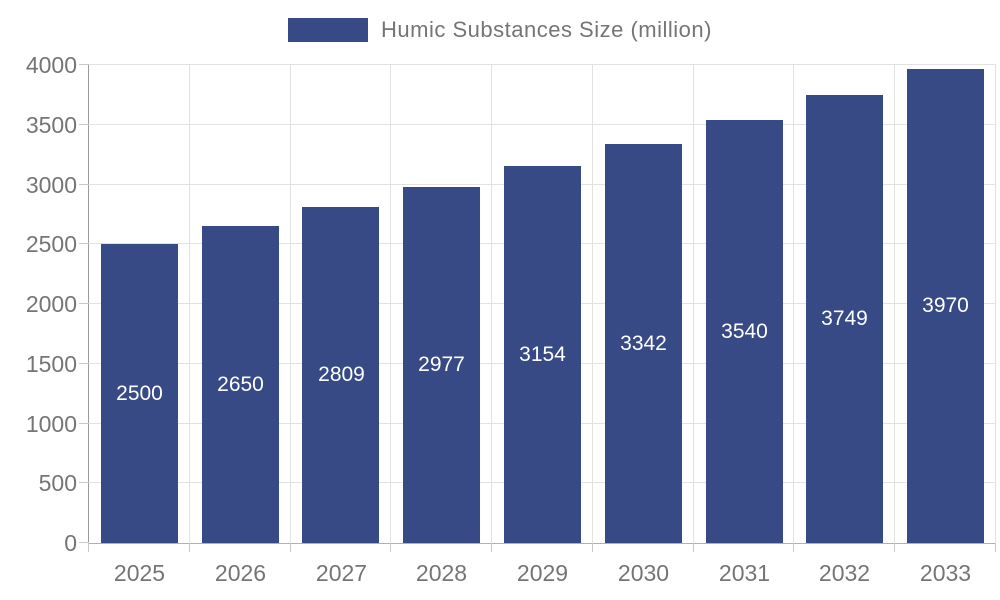 The height and width of the screenshot is (600, 1000). Describe the element at coordinates (240, 573) in the screenshot. I see `x-axis-tick-label: 2026` at that location.